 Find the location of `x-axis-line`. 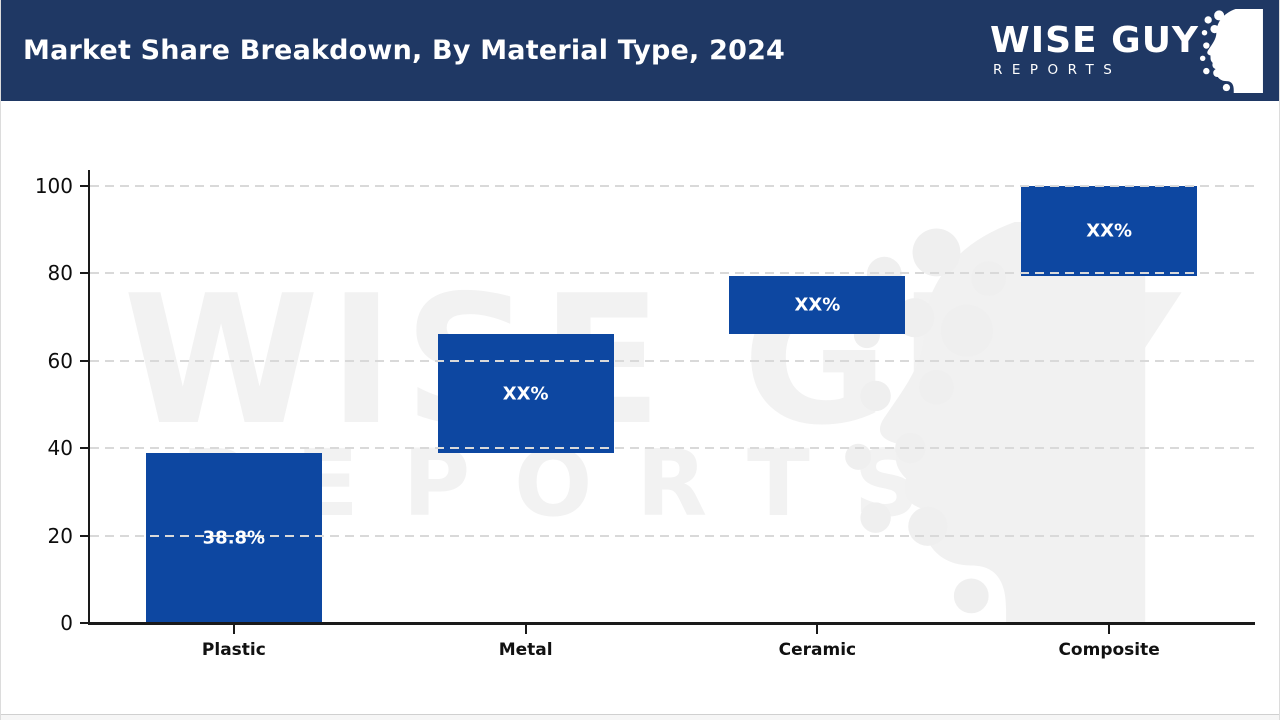

x-axis-line is located at coordinates (671, 623).